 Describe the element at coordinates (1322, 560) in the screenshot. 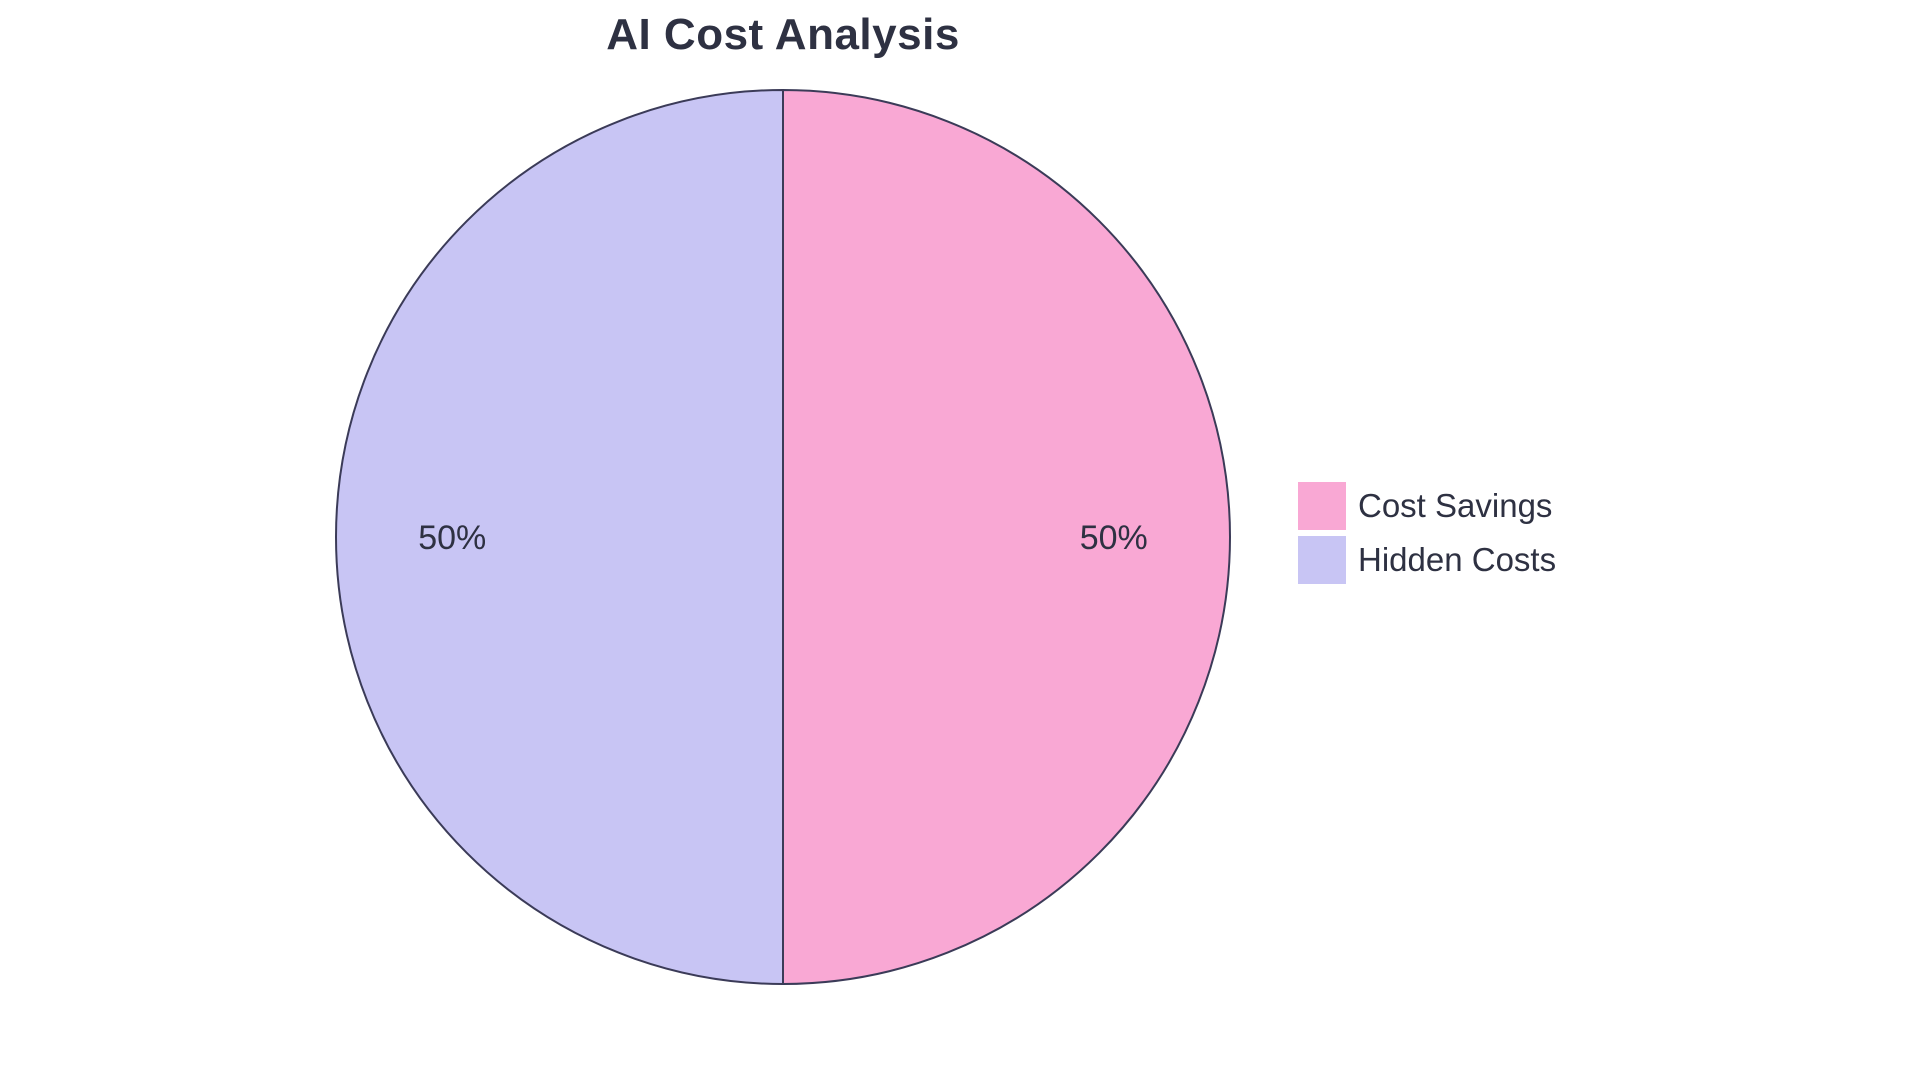

I see `legend-swatch-hidden-costs` at that location.